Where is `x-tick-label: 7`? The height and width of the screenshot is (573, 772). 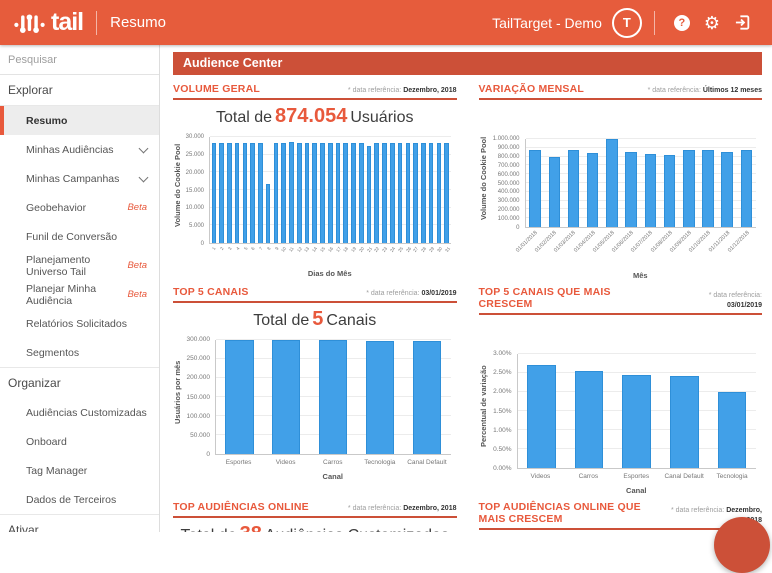 x-tick-label: 7 is located at coordinates (261, 248).